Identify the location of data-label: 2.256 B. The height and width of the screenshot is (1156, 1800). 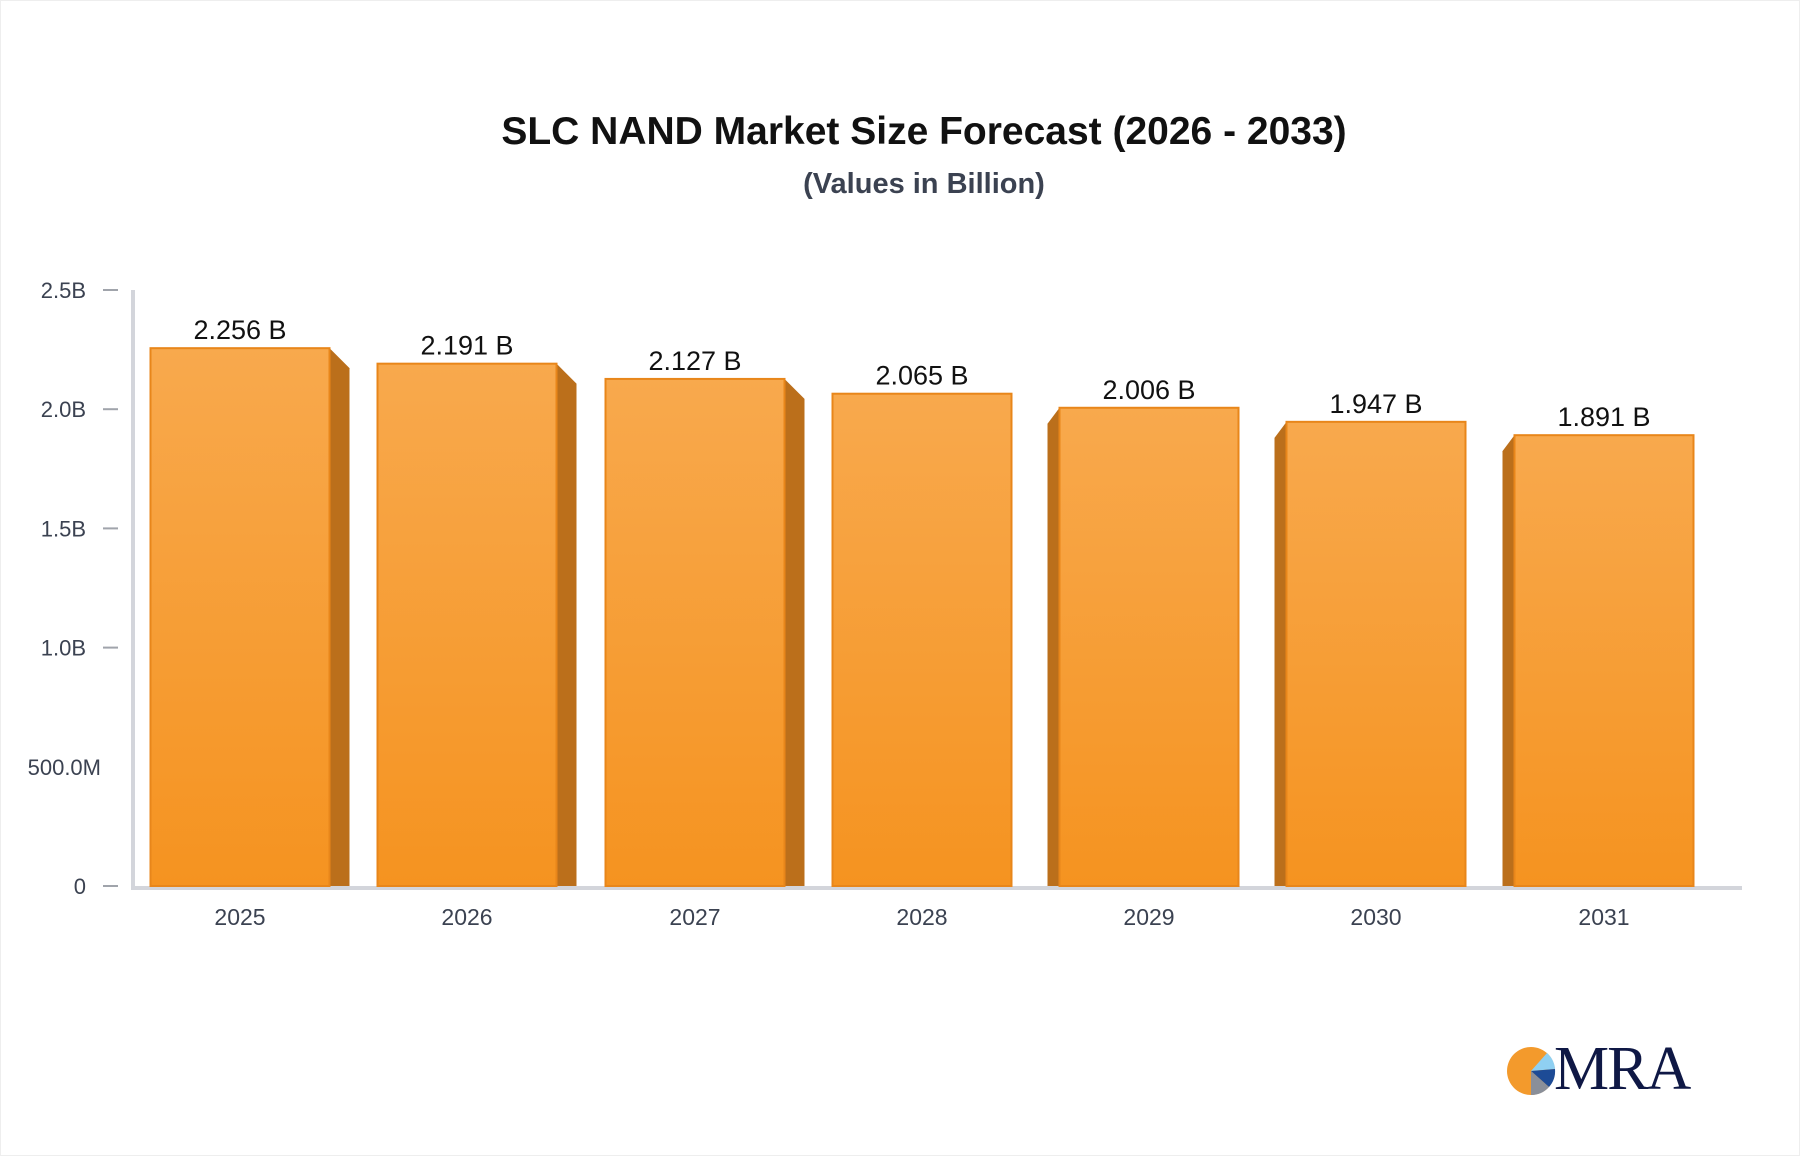
(239, 330).